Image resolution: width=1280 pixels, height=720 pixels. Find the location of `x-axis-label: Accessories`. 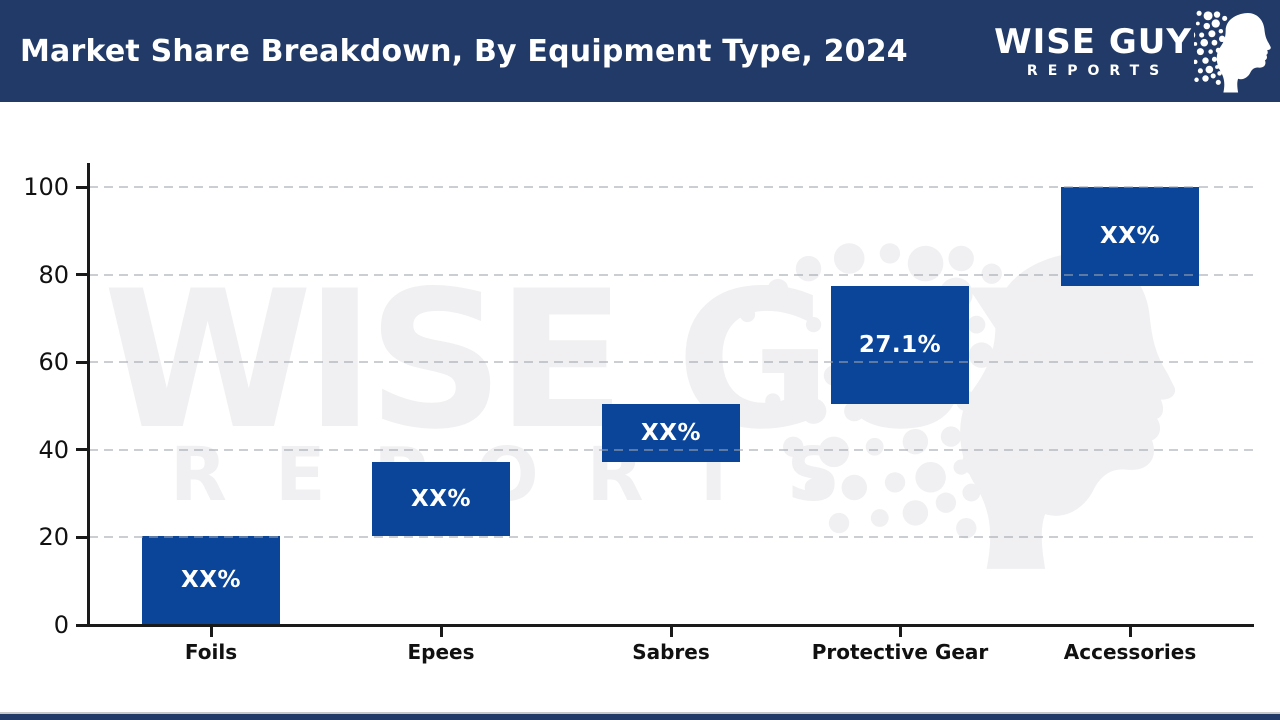

x-axis-label: Accessories is located at coordinates (1130, 652).